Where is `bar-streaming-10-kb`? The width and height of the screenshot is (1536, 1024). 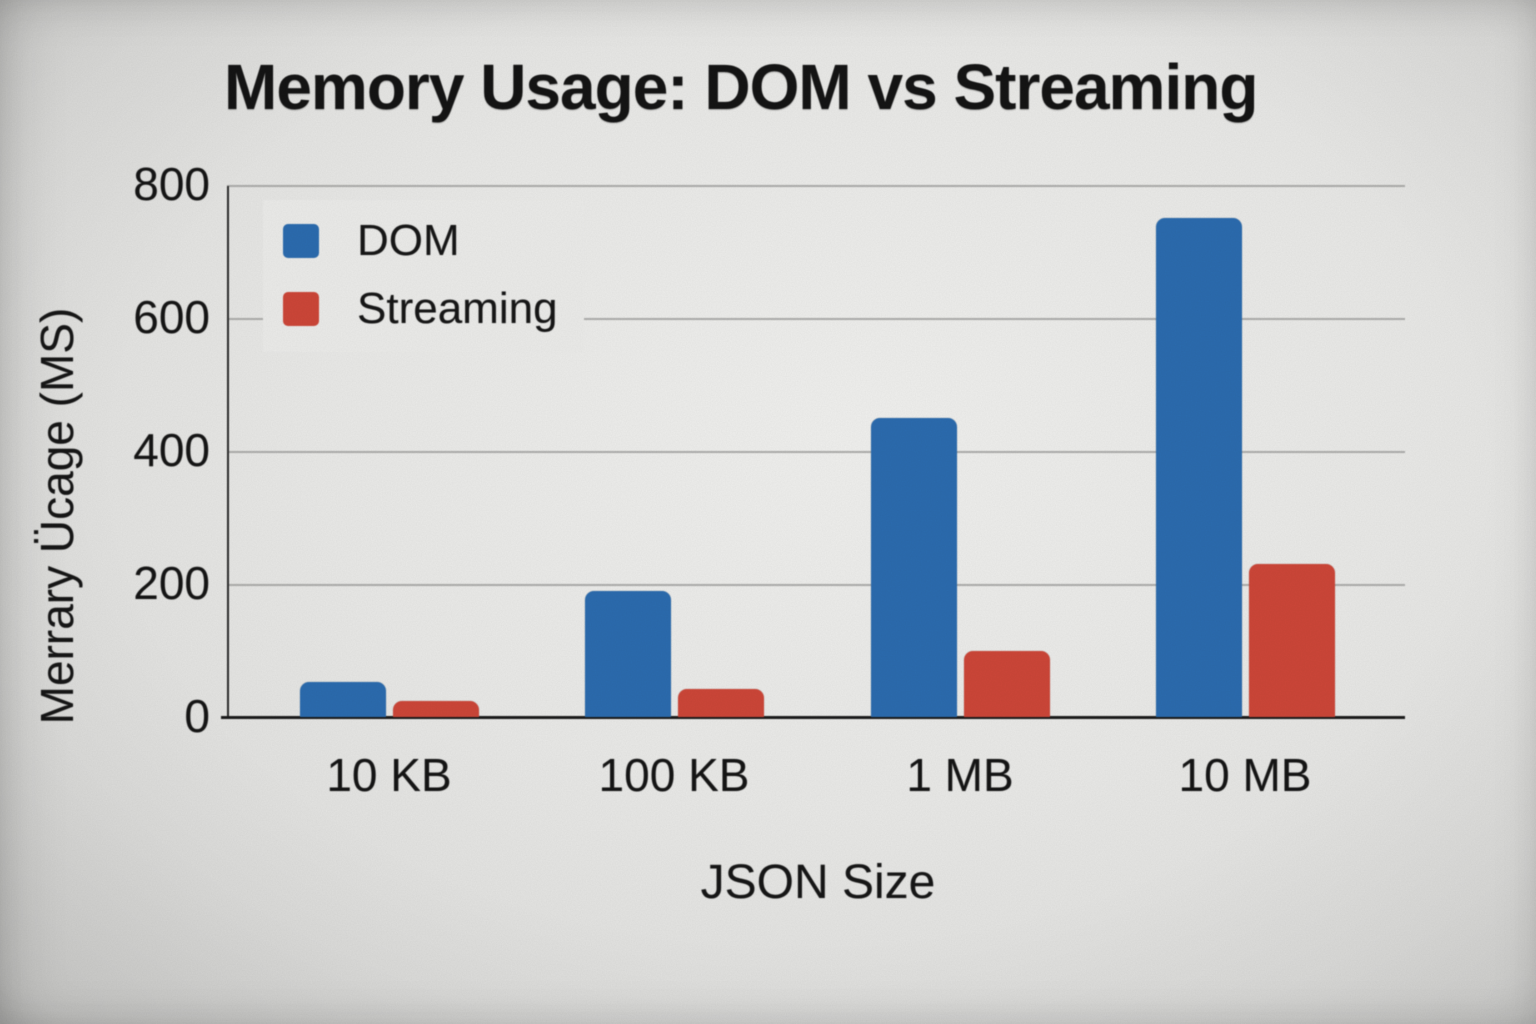
bar-streaming-10-kb is located at coordinates (435, 709).